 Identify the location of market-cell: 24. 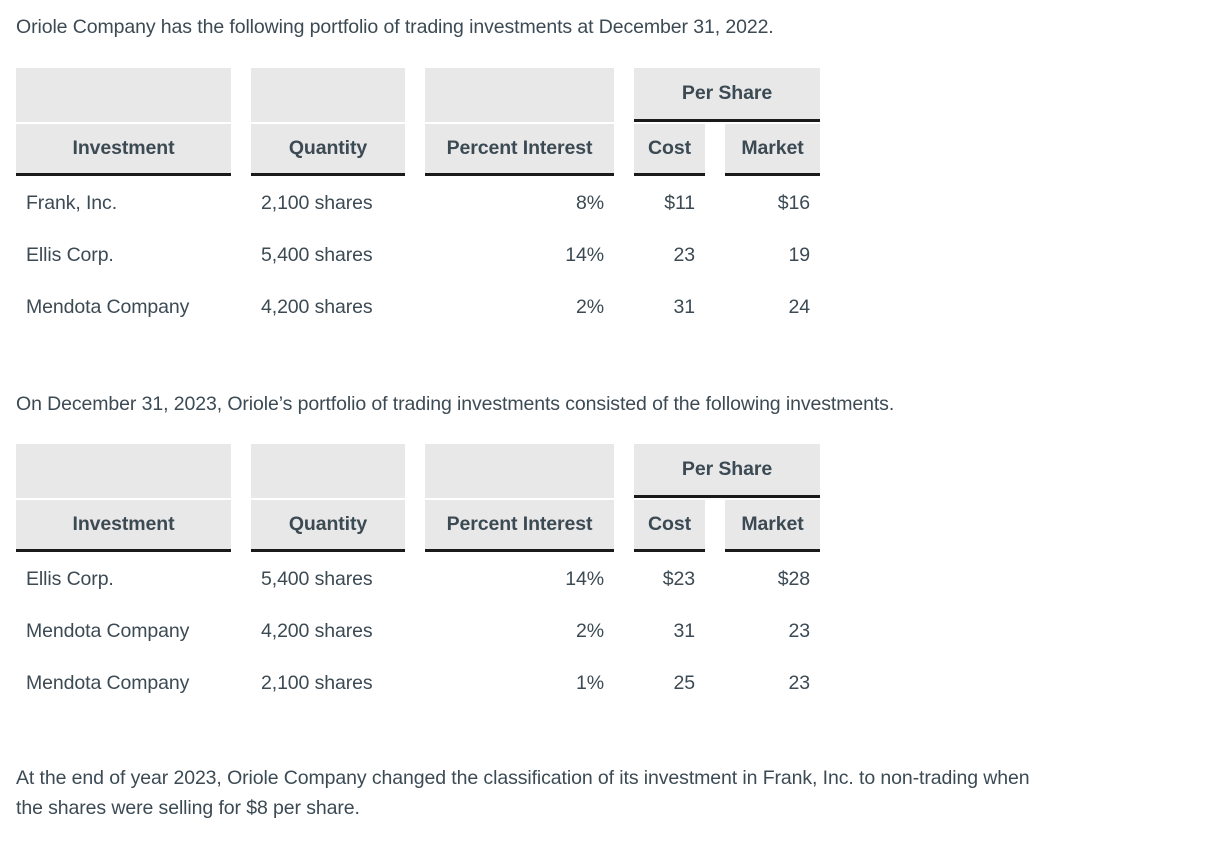
(772, 307).